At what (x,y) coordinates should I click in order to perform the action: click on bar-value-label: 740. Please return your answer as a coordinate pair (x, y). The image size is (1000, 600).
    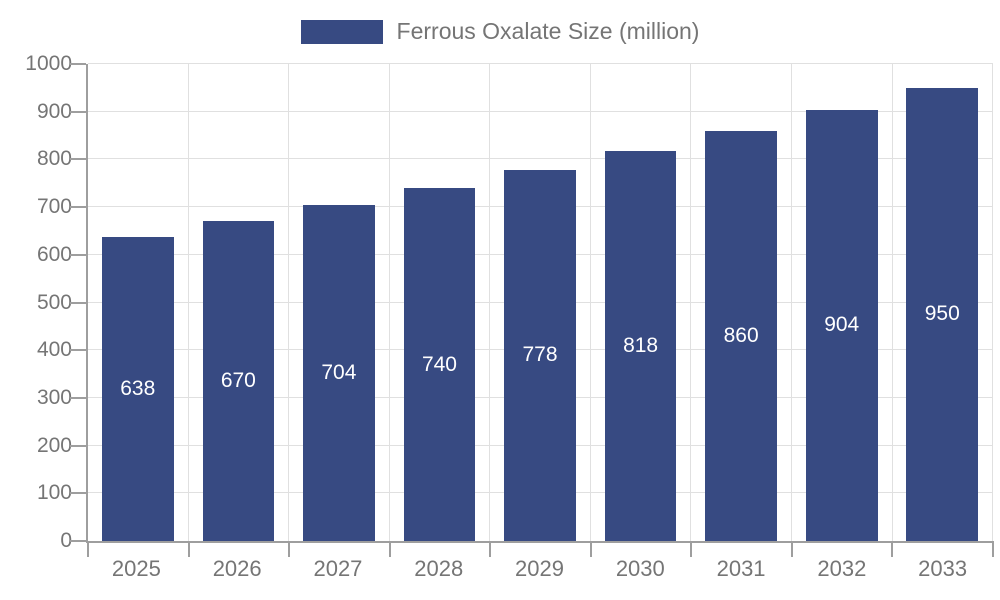
    Looking at the image, I should click on (439, 364).